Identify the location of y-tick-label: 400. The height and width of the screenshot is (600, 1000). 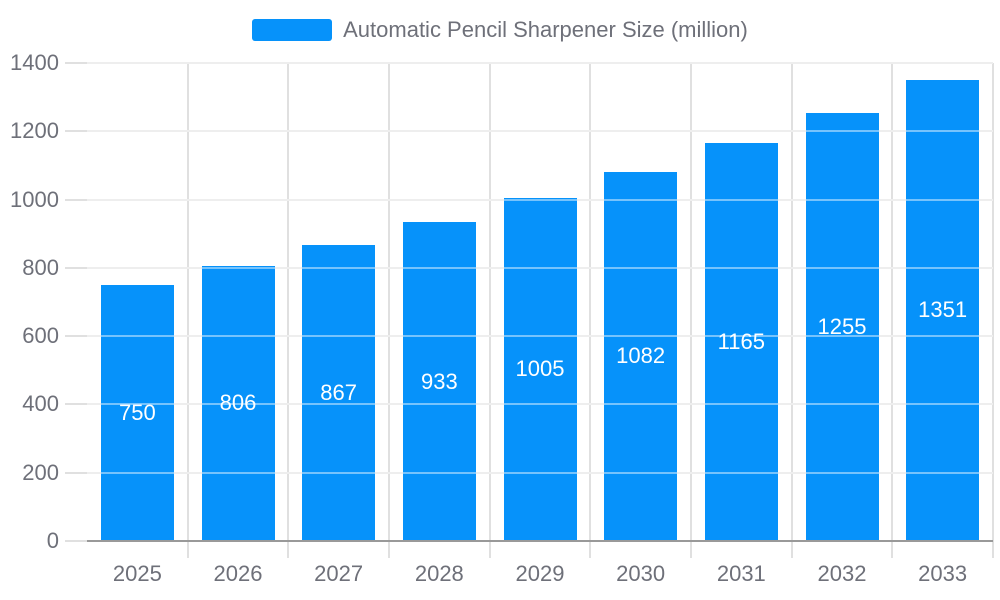
(40, 404).